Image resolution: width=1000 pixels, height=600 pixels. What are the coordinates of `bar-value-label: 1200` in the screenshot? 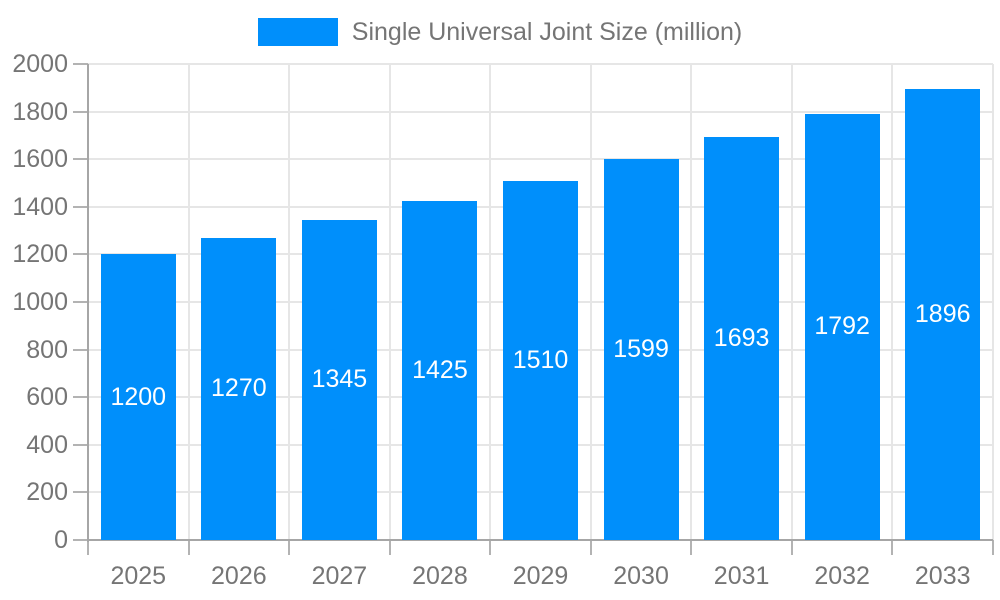 It's located at (138, 396).